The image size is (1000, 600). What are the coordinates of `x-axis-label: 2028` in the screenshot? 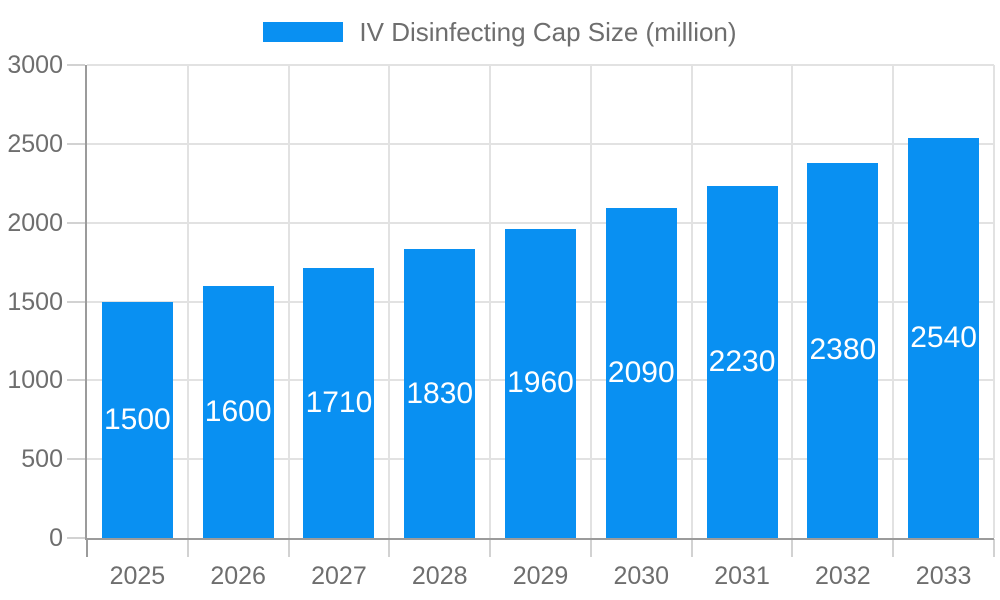 It's located at (439, 576).